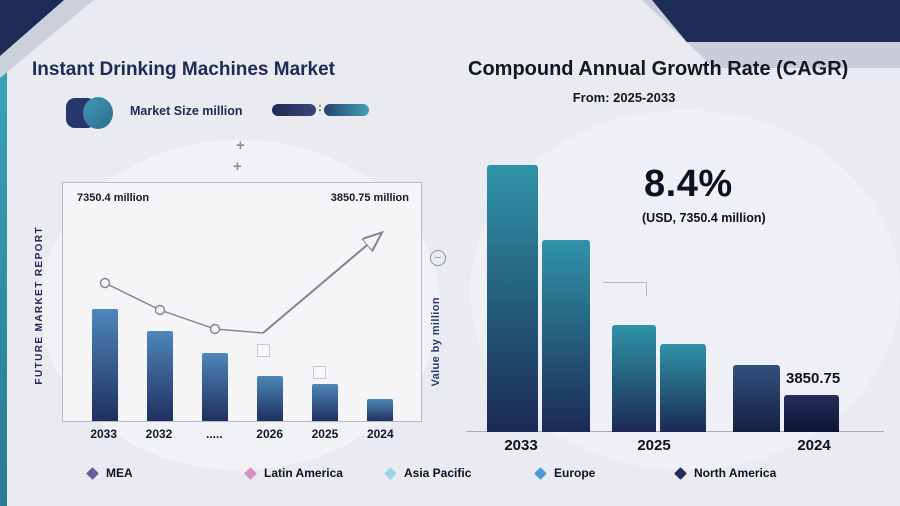 This screenshot has height=506, width=900. Describe the element at coordinates (159, 376) in the screenshot. I see `market-bar-2032` at that location.